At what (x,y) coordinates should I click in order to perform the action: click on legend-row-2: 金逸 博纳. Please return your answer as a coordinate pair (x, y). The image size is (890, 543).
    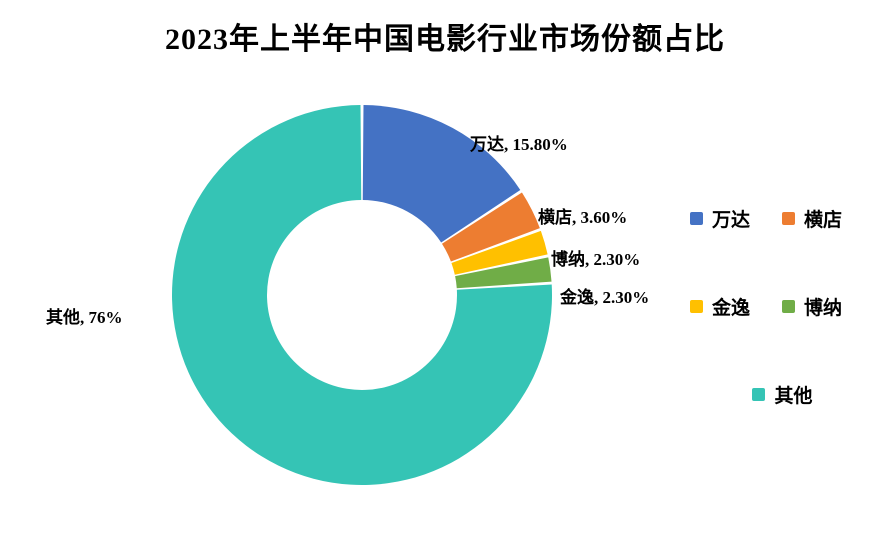
    Looking at the image, I should click on (782, 306).